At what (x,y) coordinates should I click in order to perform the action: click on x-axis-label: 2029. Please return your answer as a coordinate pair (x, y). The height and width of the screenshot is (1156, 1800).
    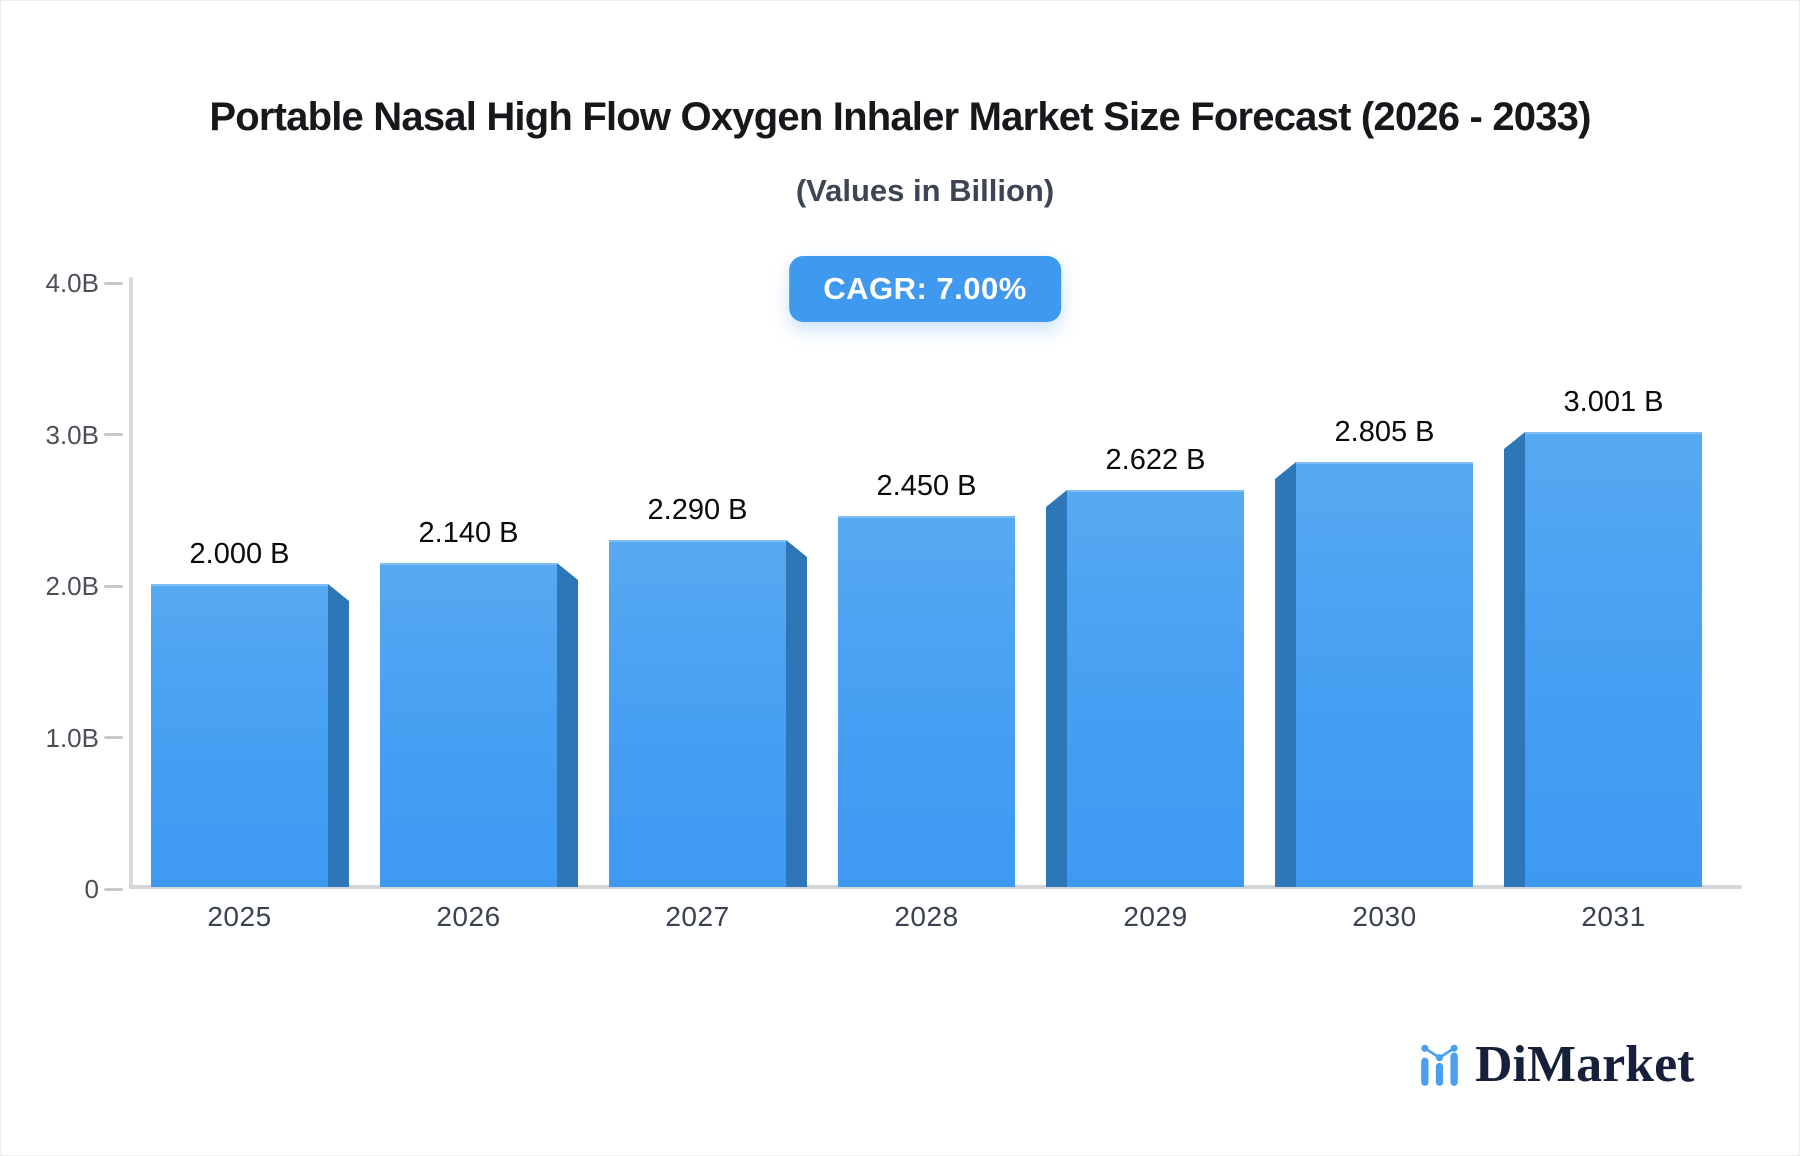
    Looking at the image, I should click on (1155, 916).